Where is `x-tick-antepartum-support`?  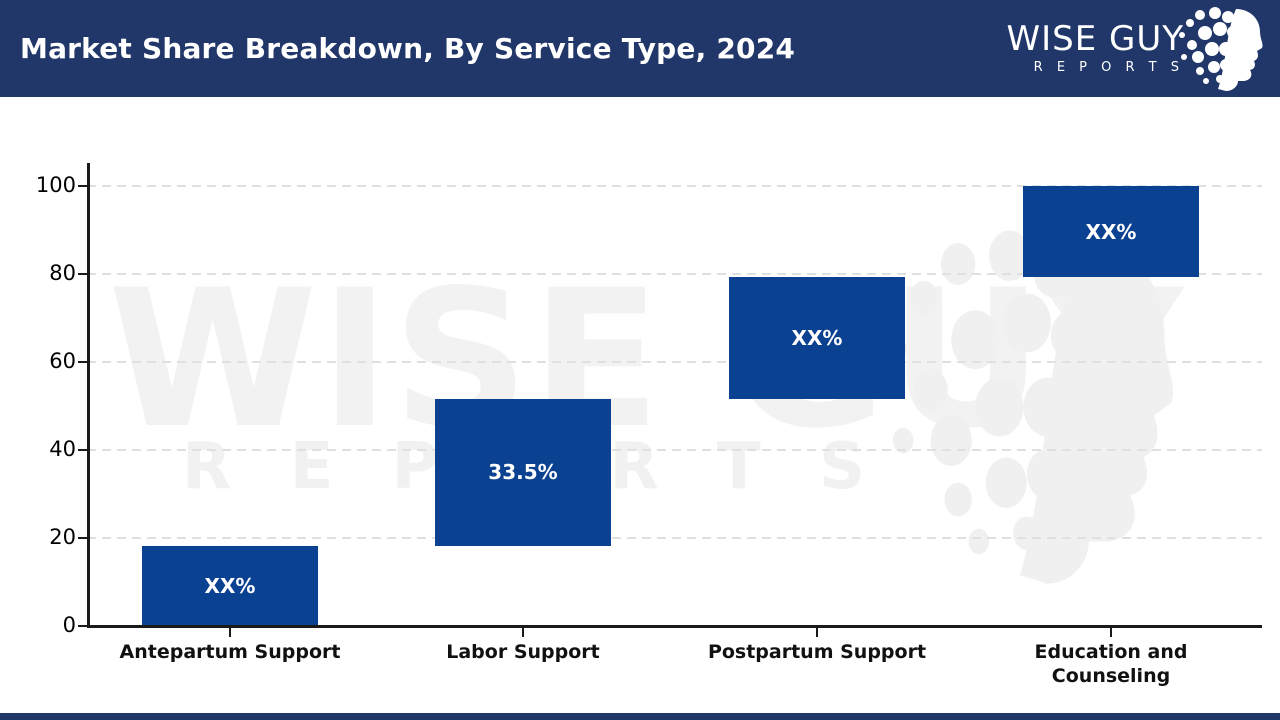 x-tick-antepartum-support is located at coordinates (230, 632).